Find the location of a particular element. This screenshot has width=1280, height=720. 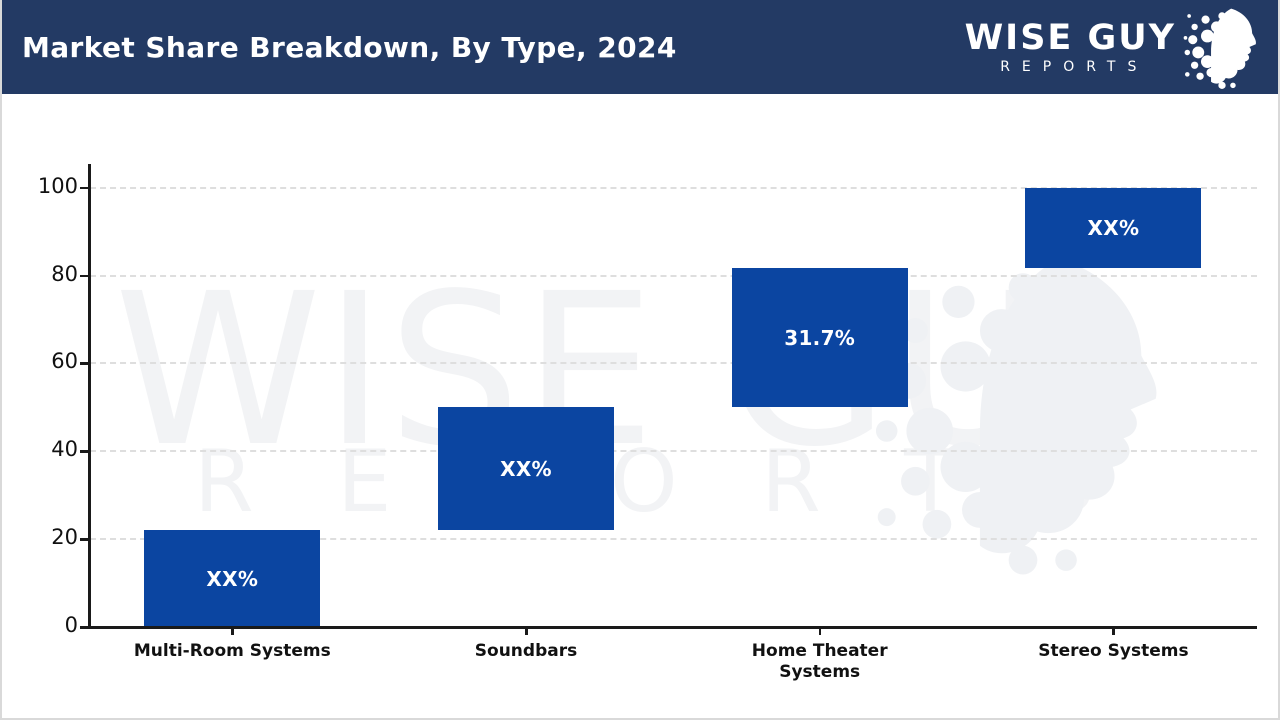

brand-face-icon is located at coordinates (1222, 47).